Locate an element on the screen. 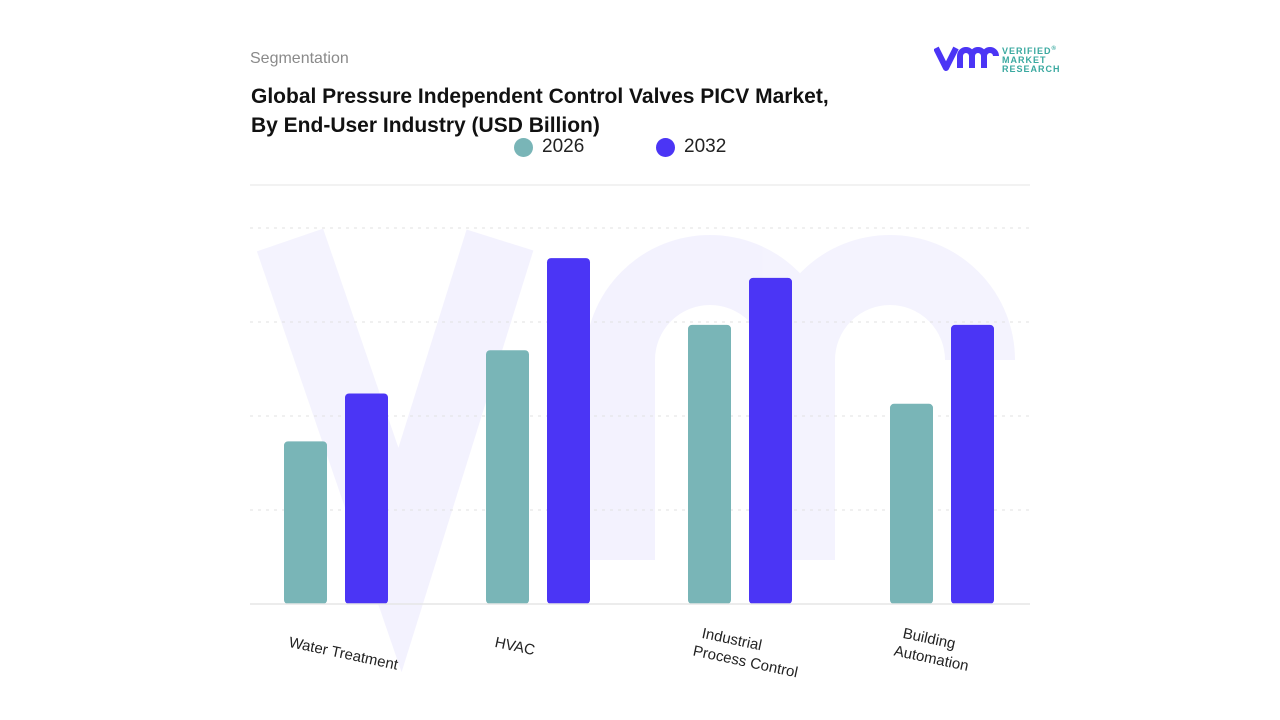 The height and width of the screenshot is (720, 1280). bar-2026-water-treatment is located at coordinates (305, 522).